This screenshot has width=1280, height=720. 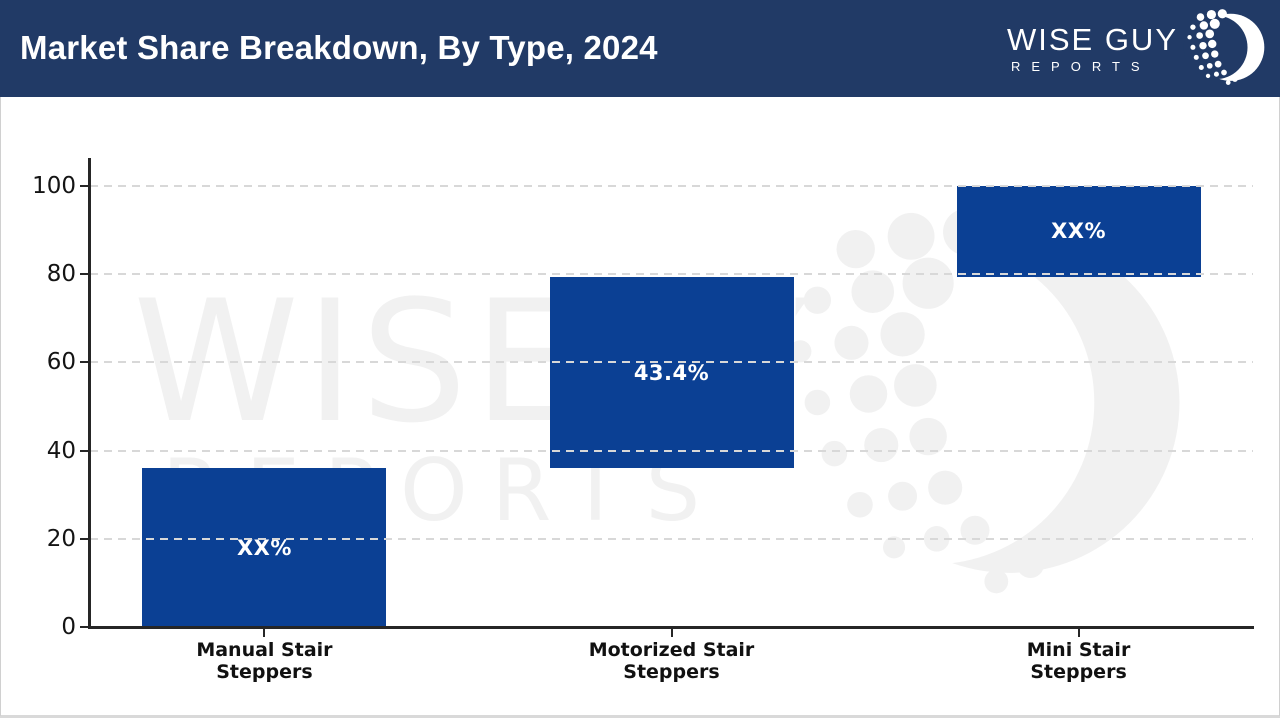 What do you see at coordinates (61, 274) in the screenshot?
I see `y-tick-label: 80` at bounding box center [61, 274].